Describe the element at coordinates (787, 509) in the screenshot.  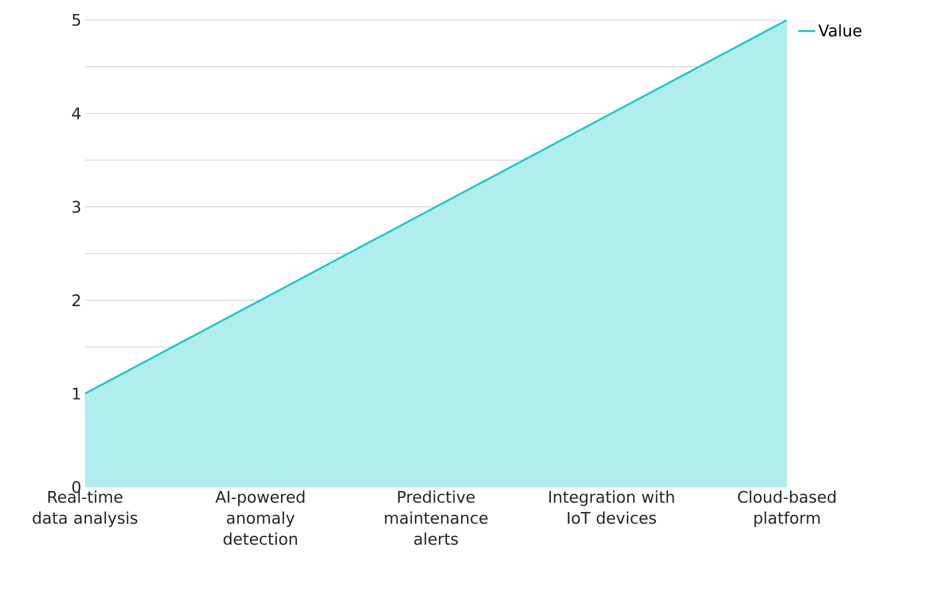
I see `x-tick-label: Cloud-based platform` at that location.